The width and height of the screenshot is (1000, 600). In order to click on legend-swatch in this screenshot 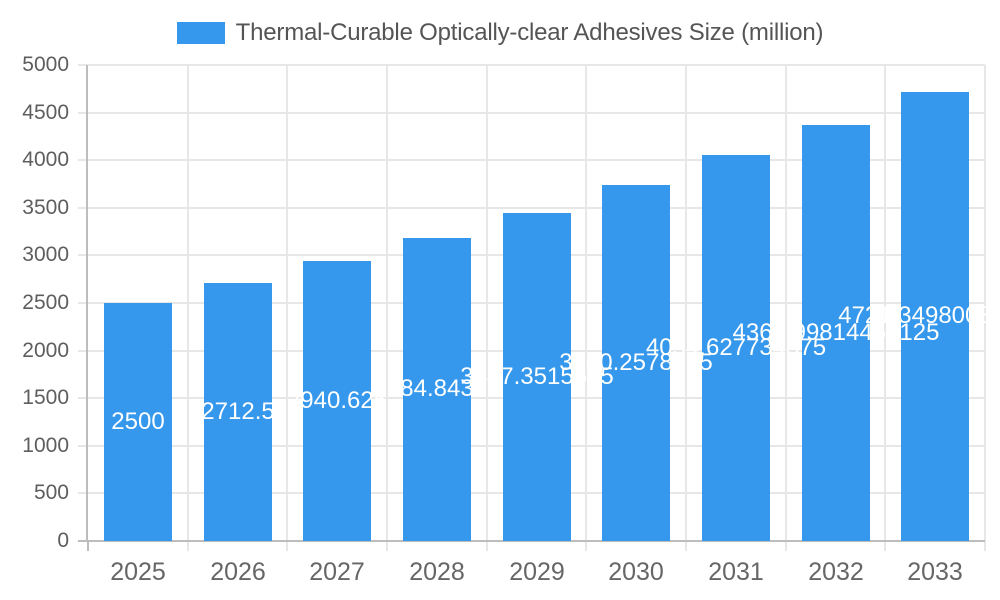, I will do `click(200, 33)`.